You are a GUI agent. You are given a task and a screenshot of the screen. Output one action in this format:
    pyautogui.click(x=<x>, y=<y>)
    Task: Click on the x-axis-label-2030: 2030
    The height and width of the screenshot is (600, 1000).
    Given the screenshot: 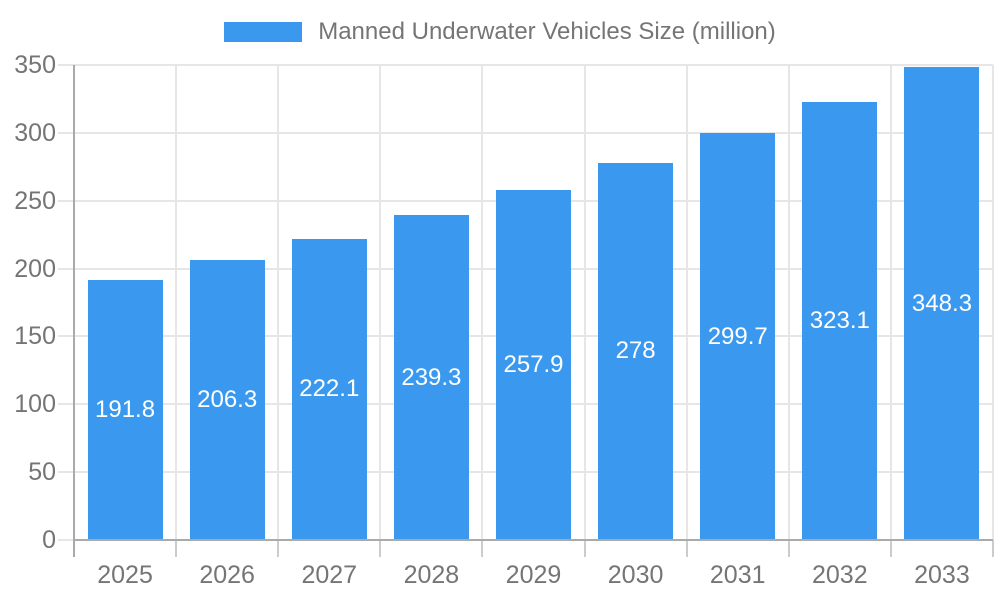 What is the action you would take?
    pyautogui.click(x=635, y=575)
    